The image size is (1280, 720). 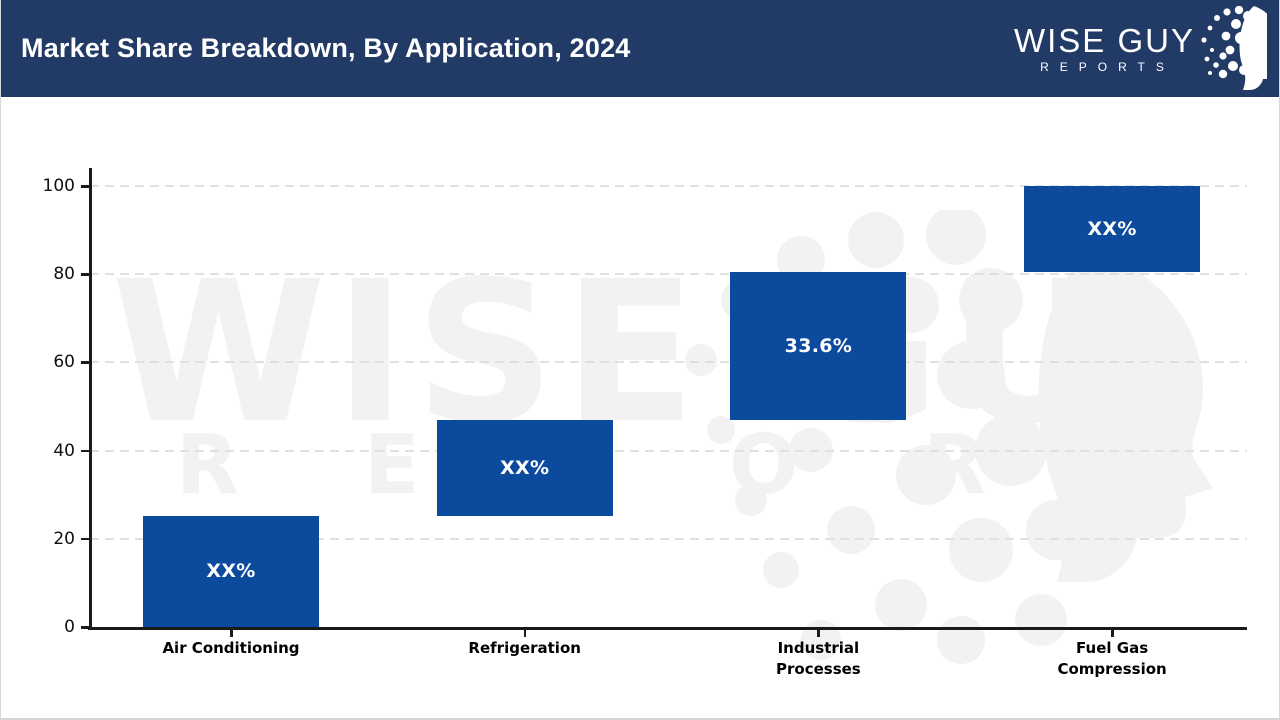 I want to click on category-label-refrigeration: Refrigeration, so click(x=525, y=648).